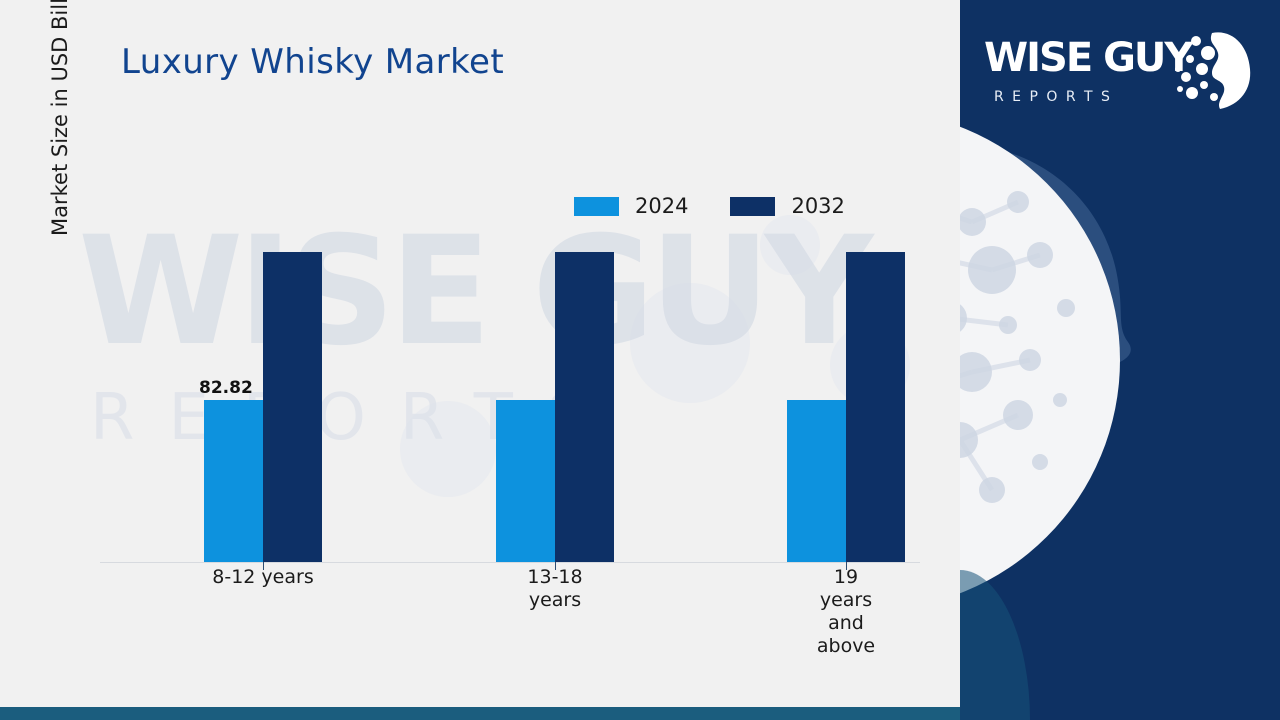 The width and height of the screenshot is (1280, 720). What do you see at coordinates (1089, 58) in the screenshot?
I see `svg-text: WISE GUY` at bounding box center [1089, 58].